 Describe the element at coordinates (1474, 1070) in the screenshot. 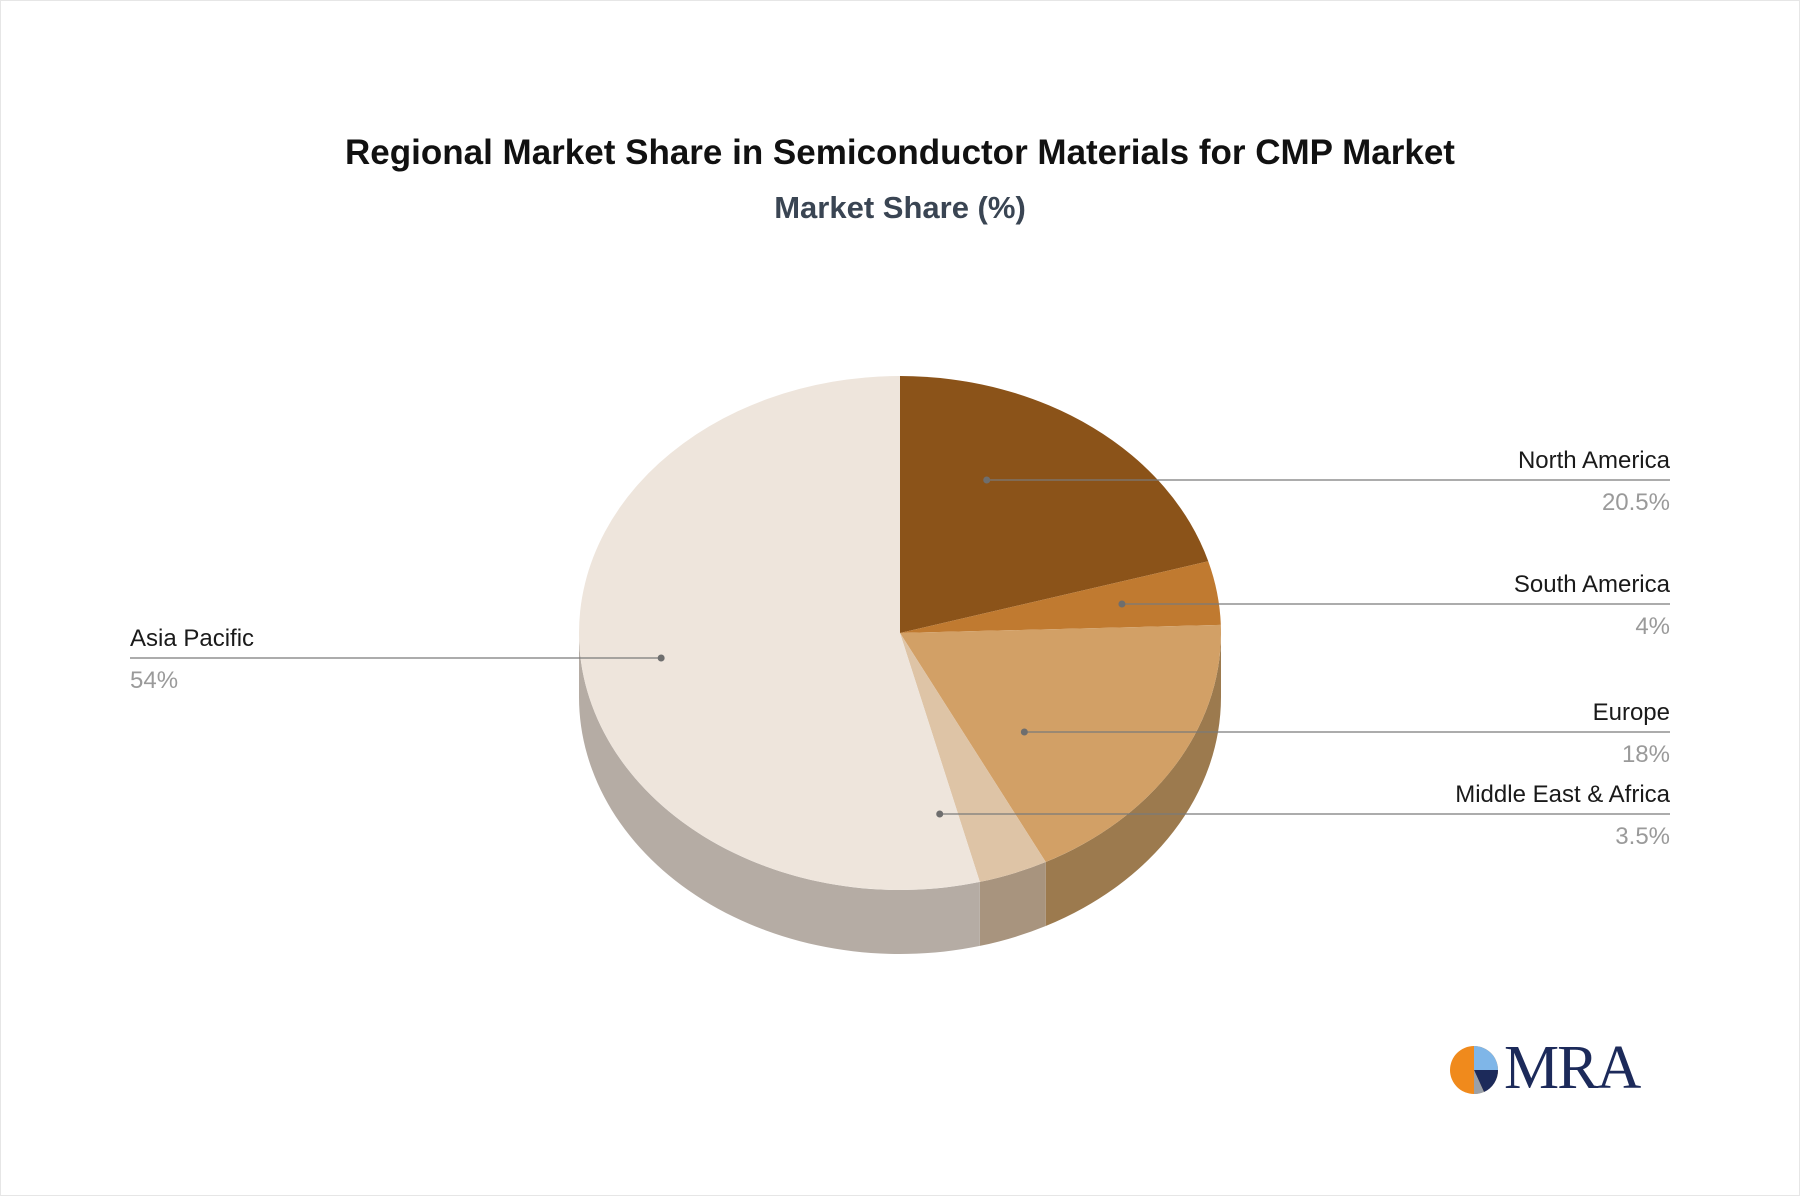

I see `pie-logo-icon` at that location.